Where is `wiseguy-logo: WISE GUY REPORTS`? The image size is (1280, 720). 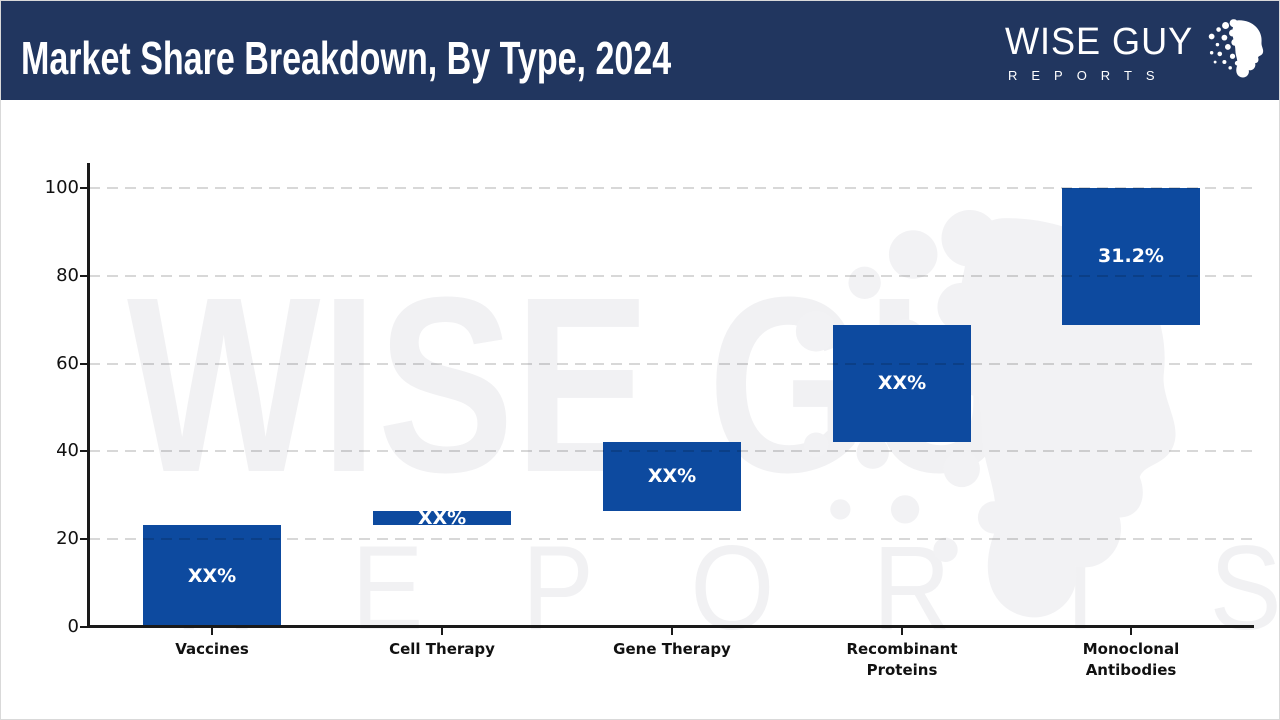
wiseguy-logo: WISE GUY REPORTS is located at coordinates (1135, 51).